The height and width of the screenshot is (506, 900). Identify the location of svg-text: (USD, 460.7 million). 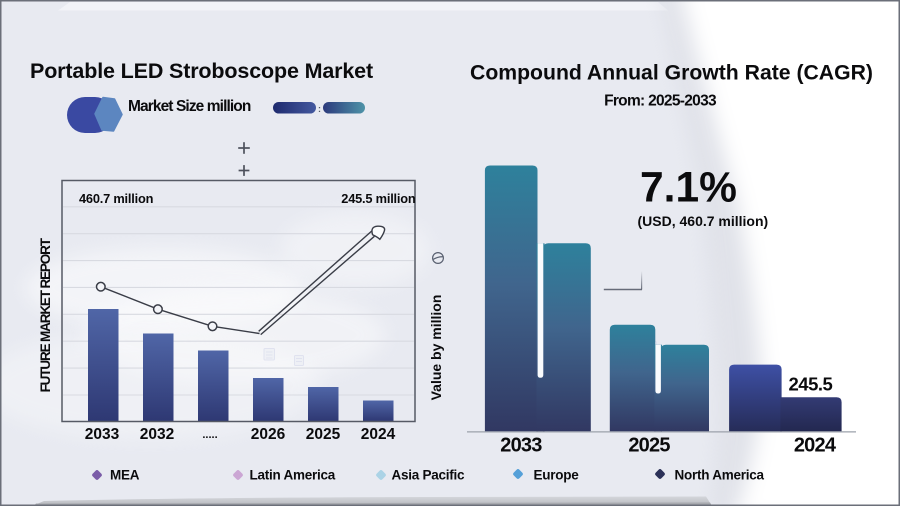
(703, 221).